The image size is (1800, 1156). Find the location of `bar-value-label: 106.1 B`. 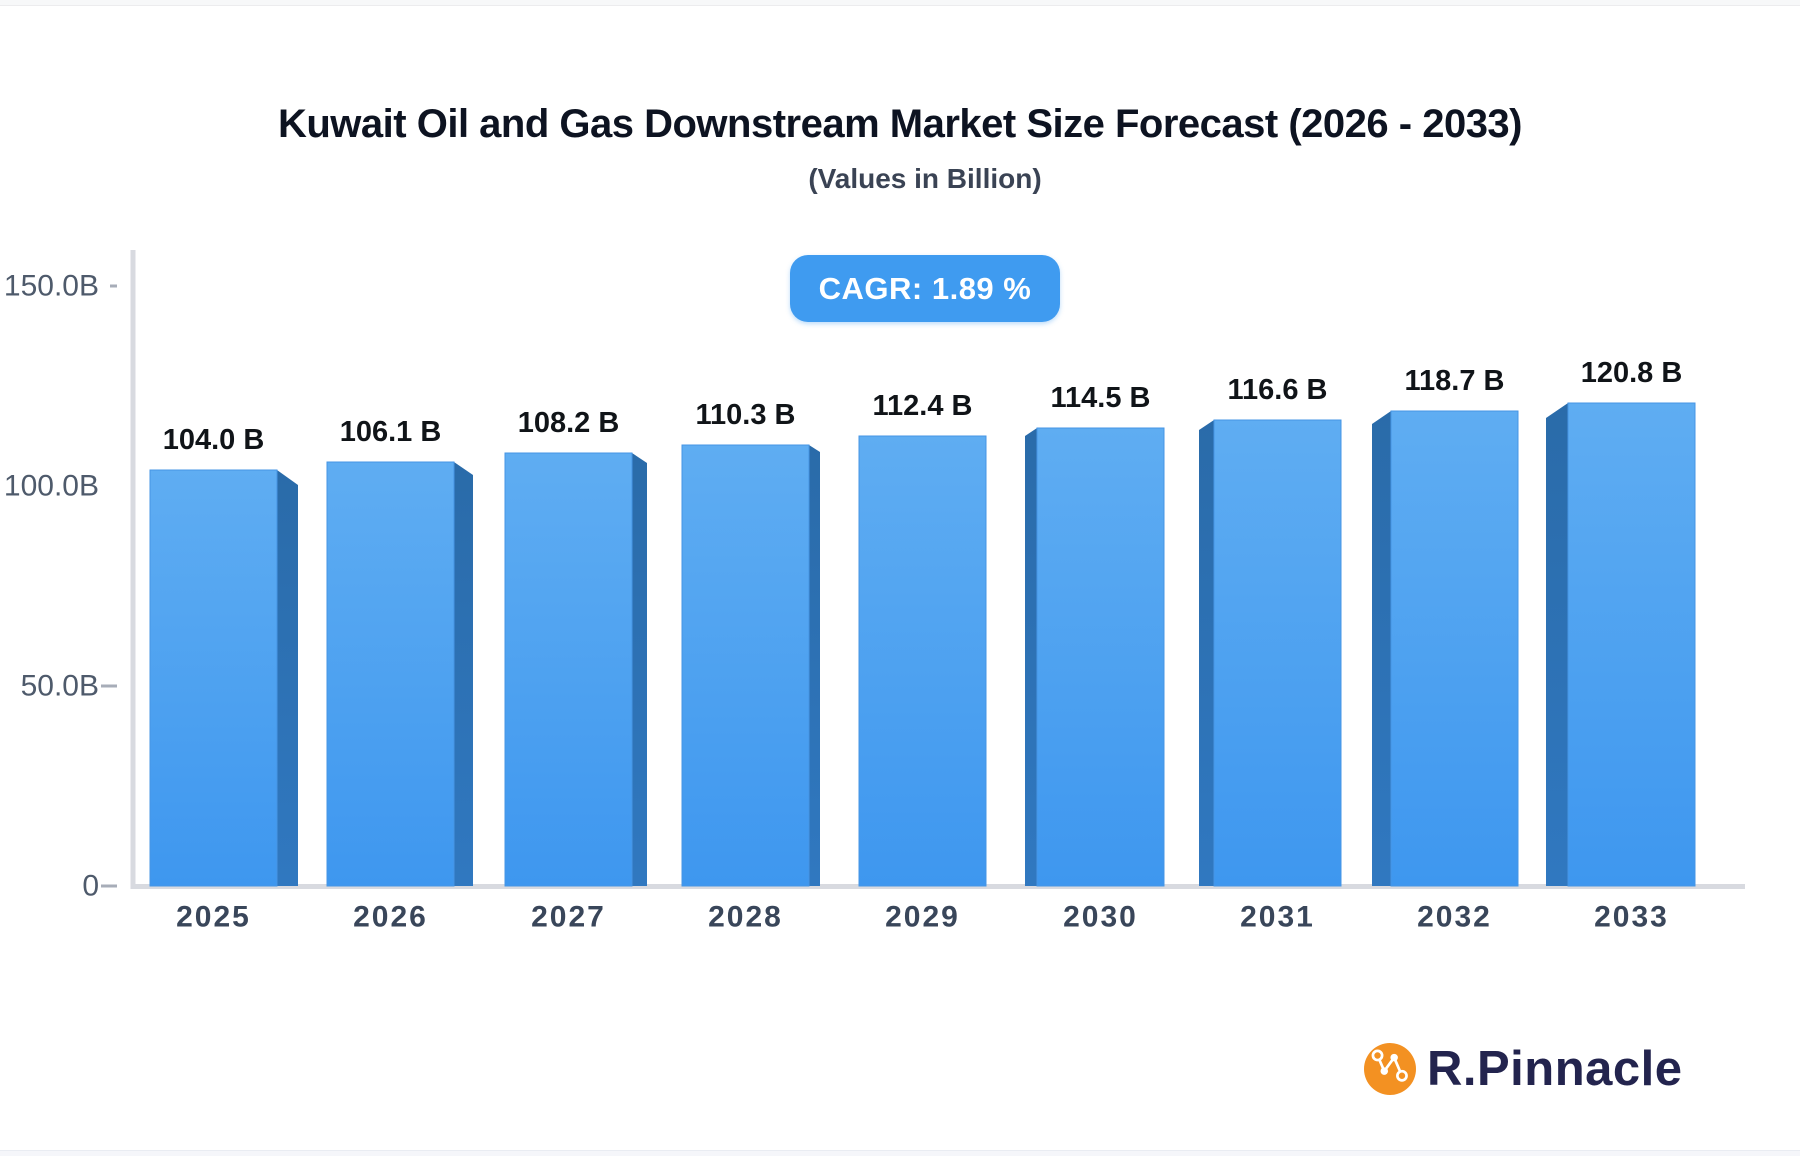

bar-value-label: 106.1 B is located at coordinates (391, 432).